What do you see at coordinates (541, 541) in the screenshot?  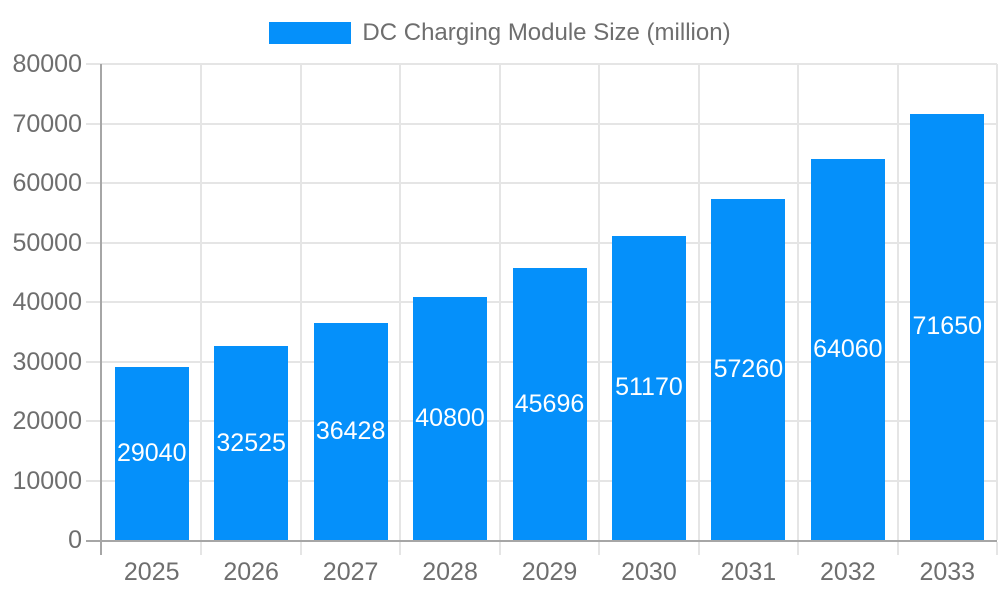 I see `x-axis-line` at bounding box center [541, 541].